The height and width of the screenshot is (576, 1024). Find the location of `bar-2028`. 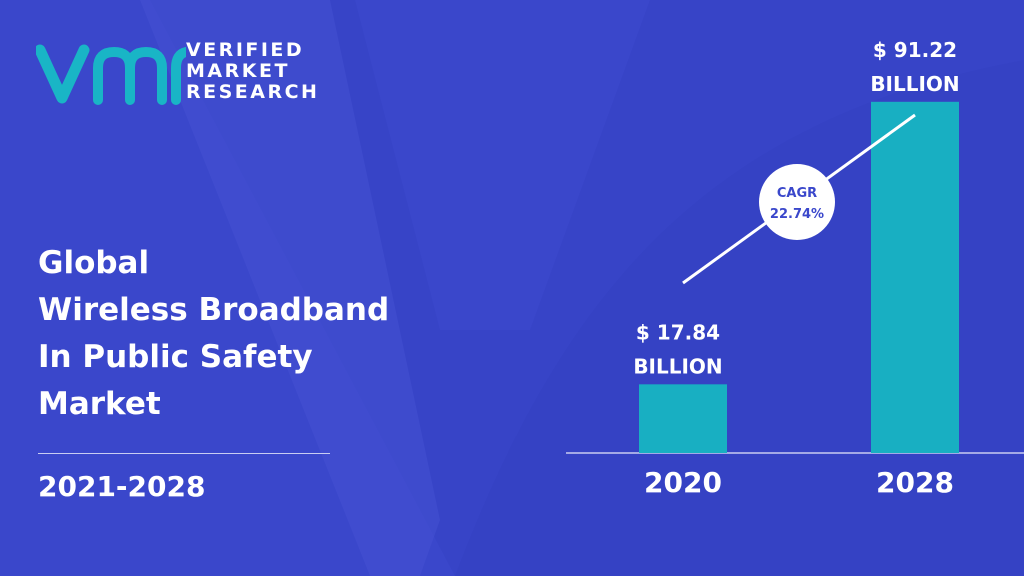

bar-2028 is located at coordinates (915, 277).